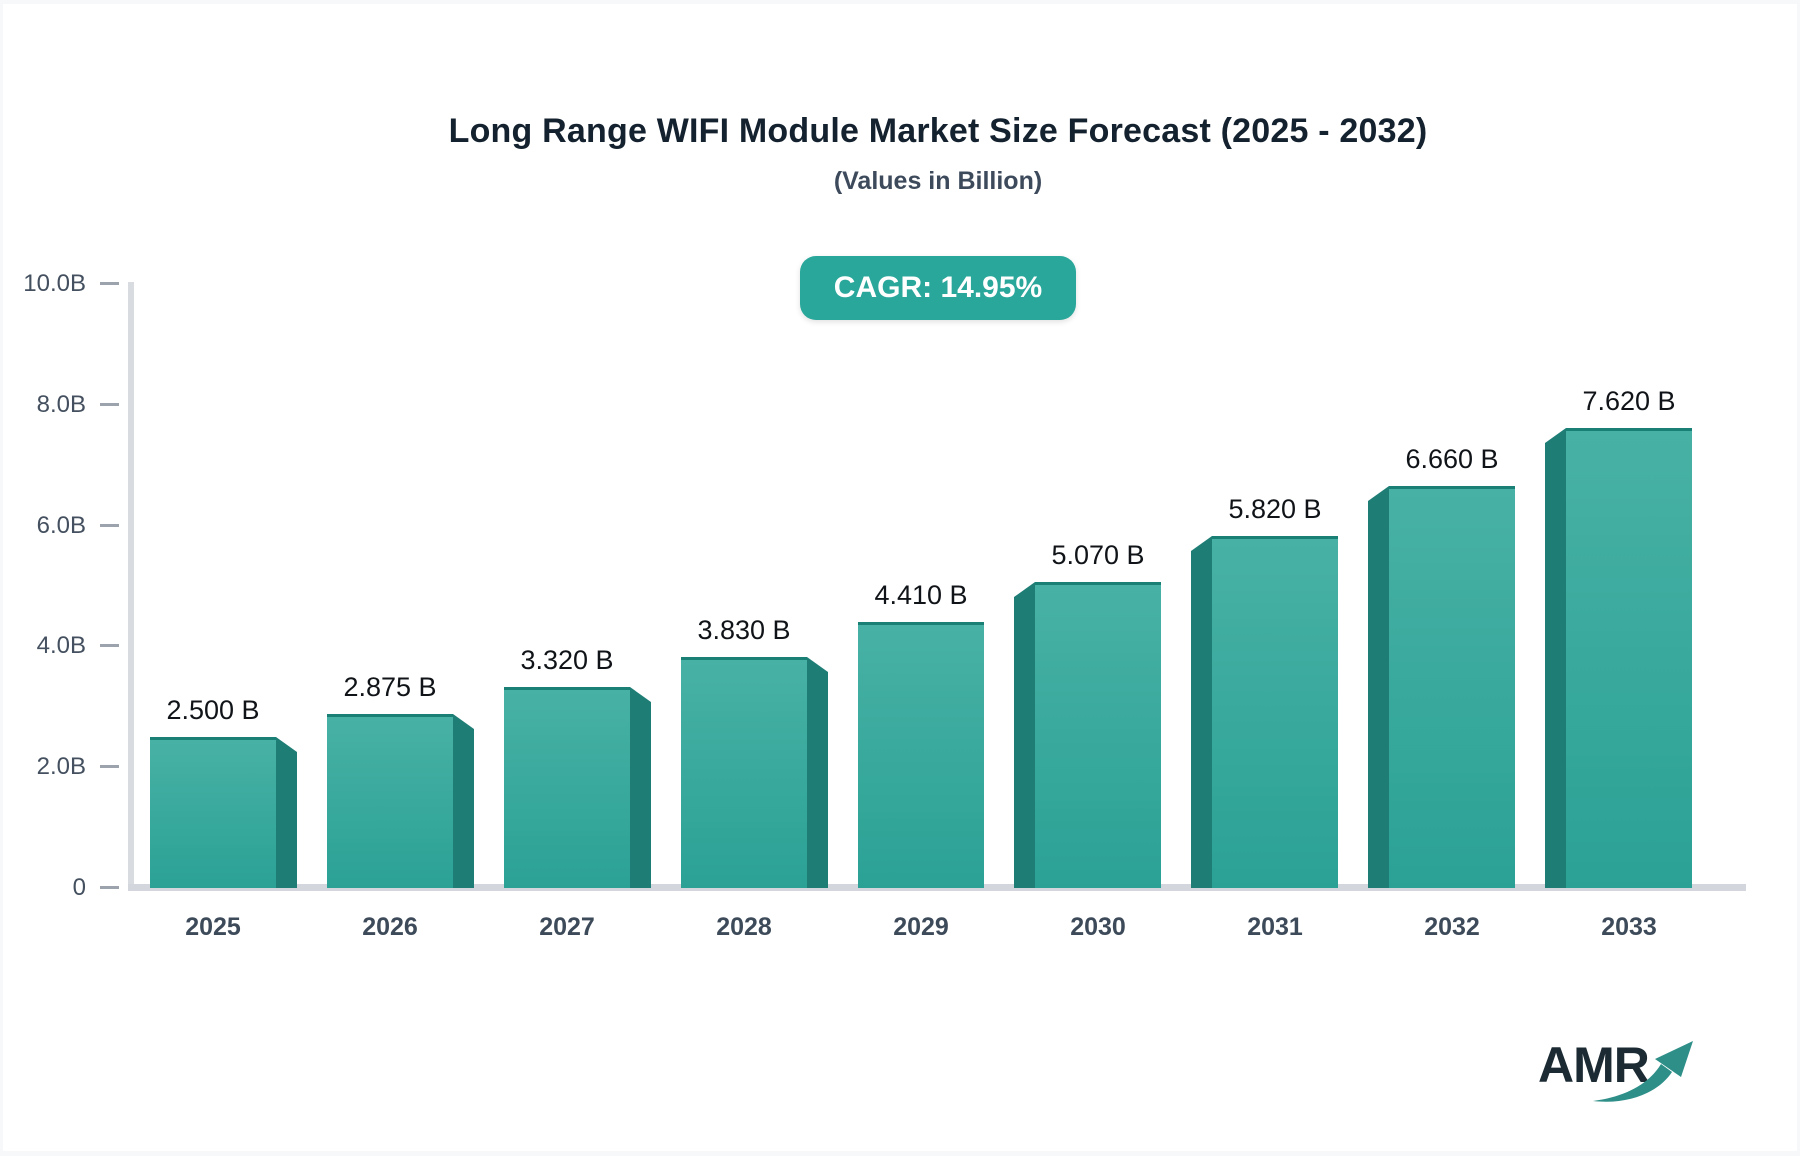 The width and height of the screenshot is (1800, 1156). What do you see at coordinates (61, 525) in the screenshot?
I see `y-tick-label: 6.0B` at bounding box center [61, 525].